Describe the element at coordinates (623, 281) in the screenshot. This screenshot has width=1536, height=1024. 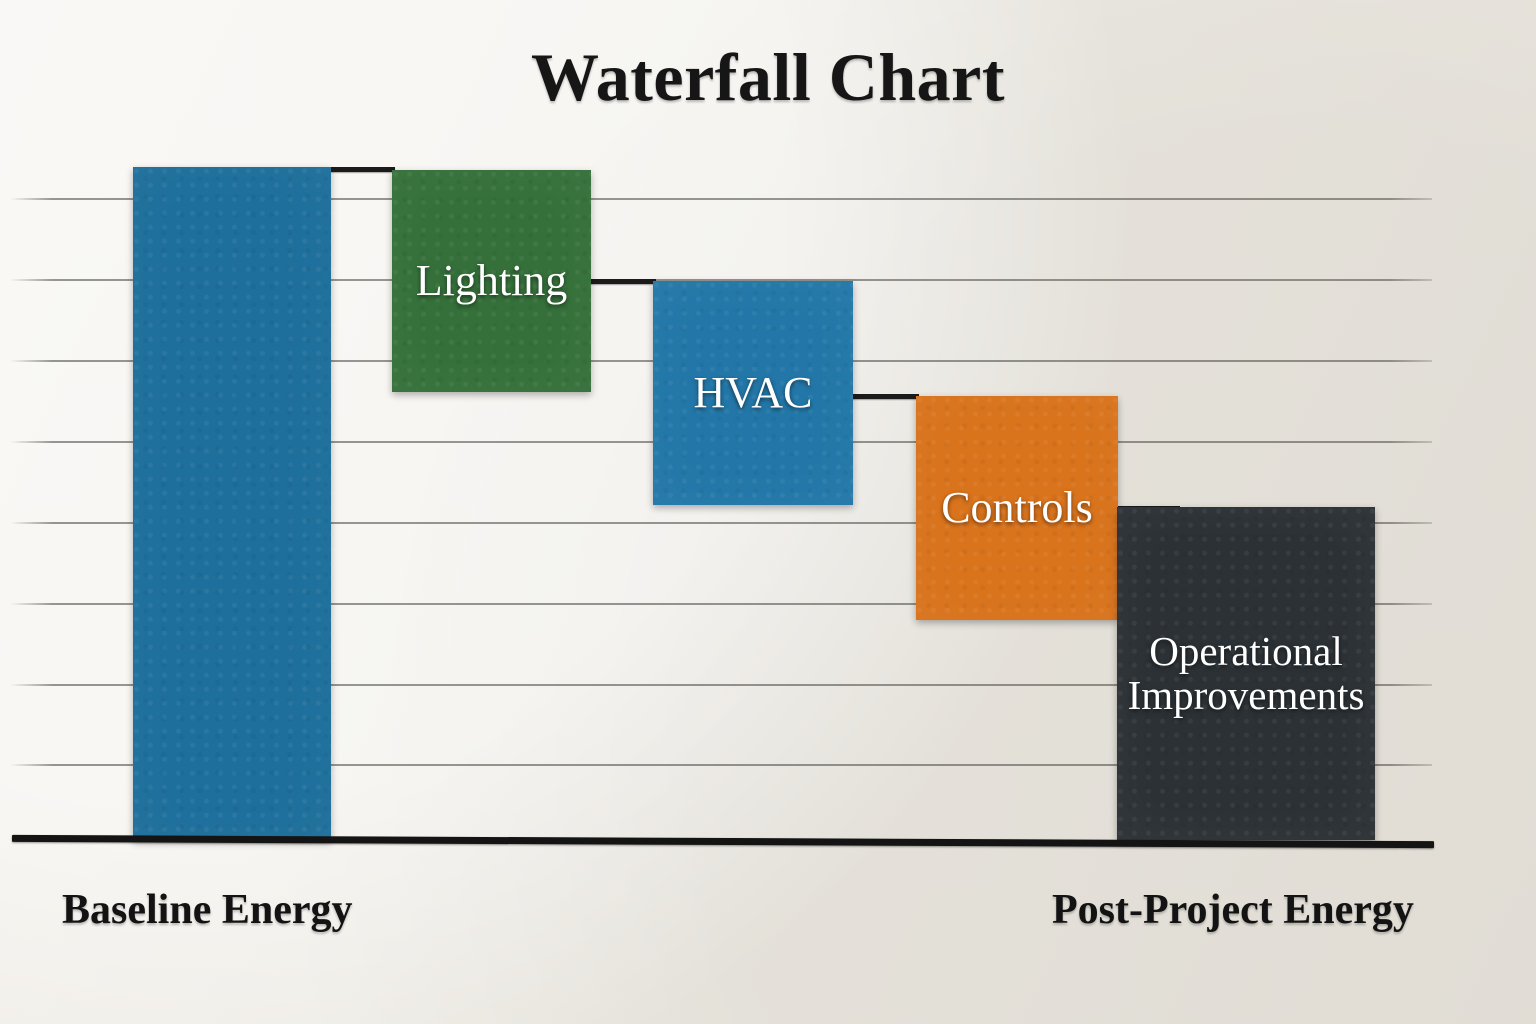
I see `connector-lighting-to-hvac` at that location.